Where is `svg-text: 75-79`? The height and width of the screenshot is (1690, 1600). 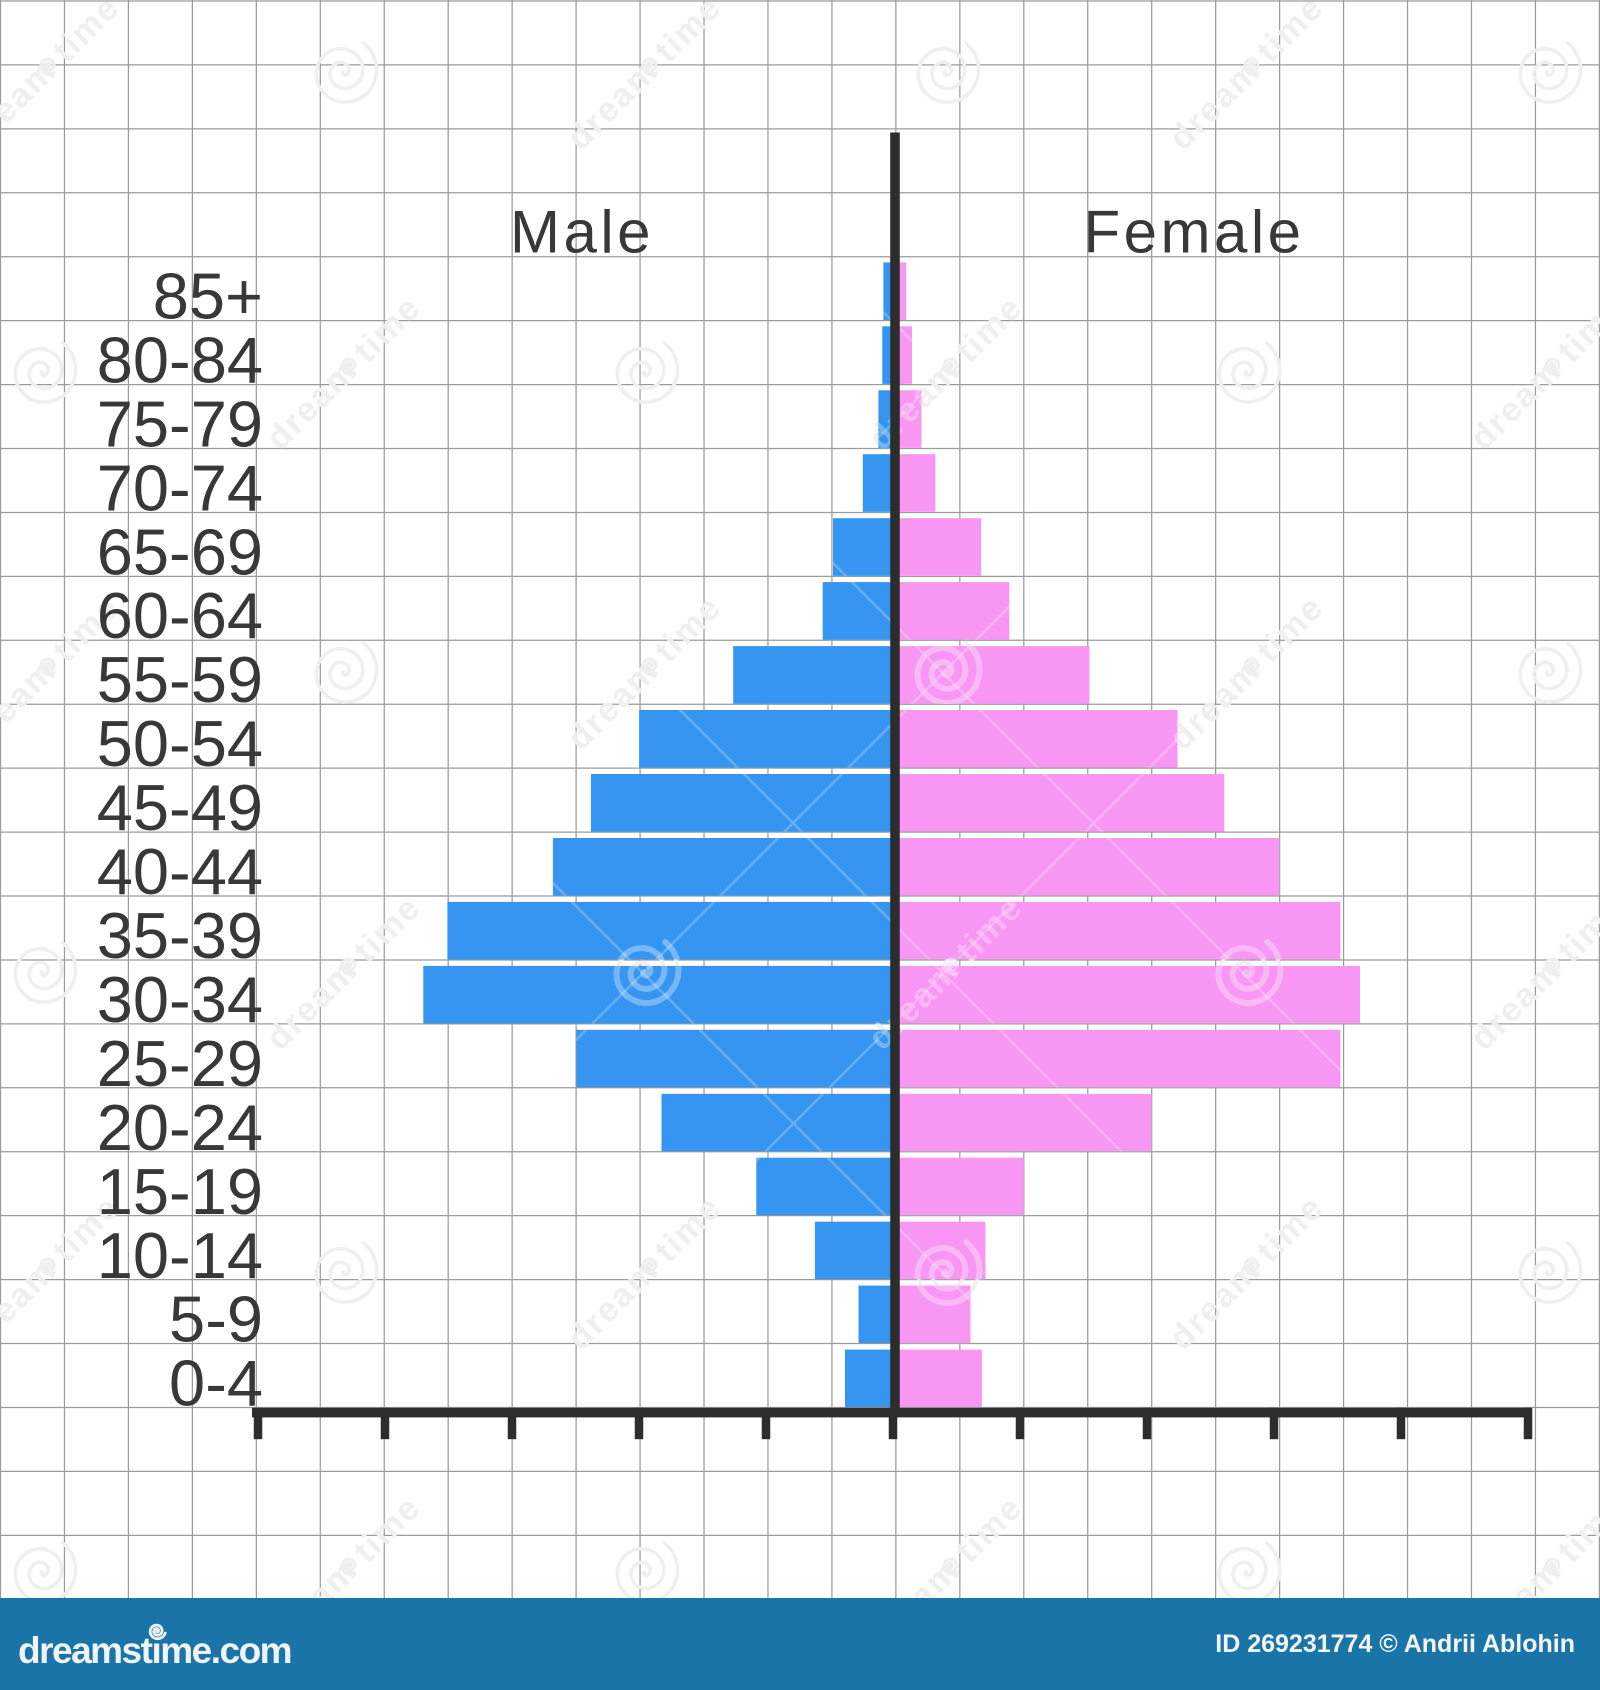 svg-text: 75-79 is located at coordinates (180, 423).